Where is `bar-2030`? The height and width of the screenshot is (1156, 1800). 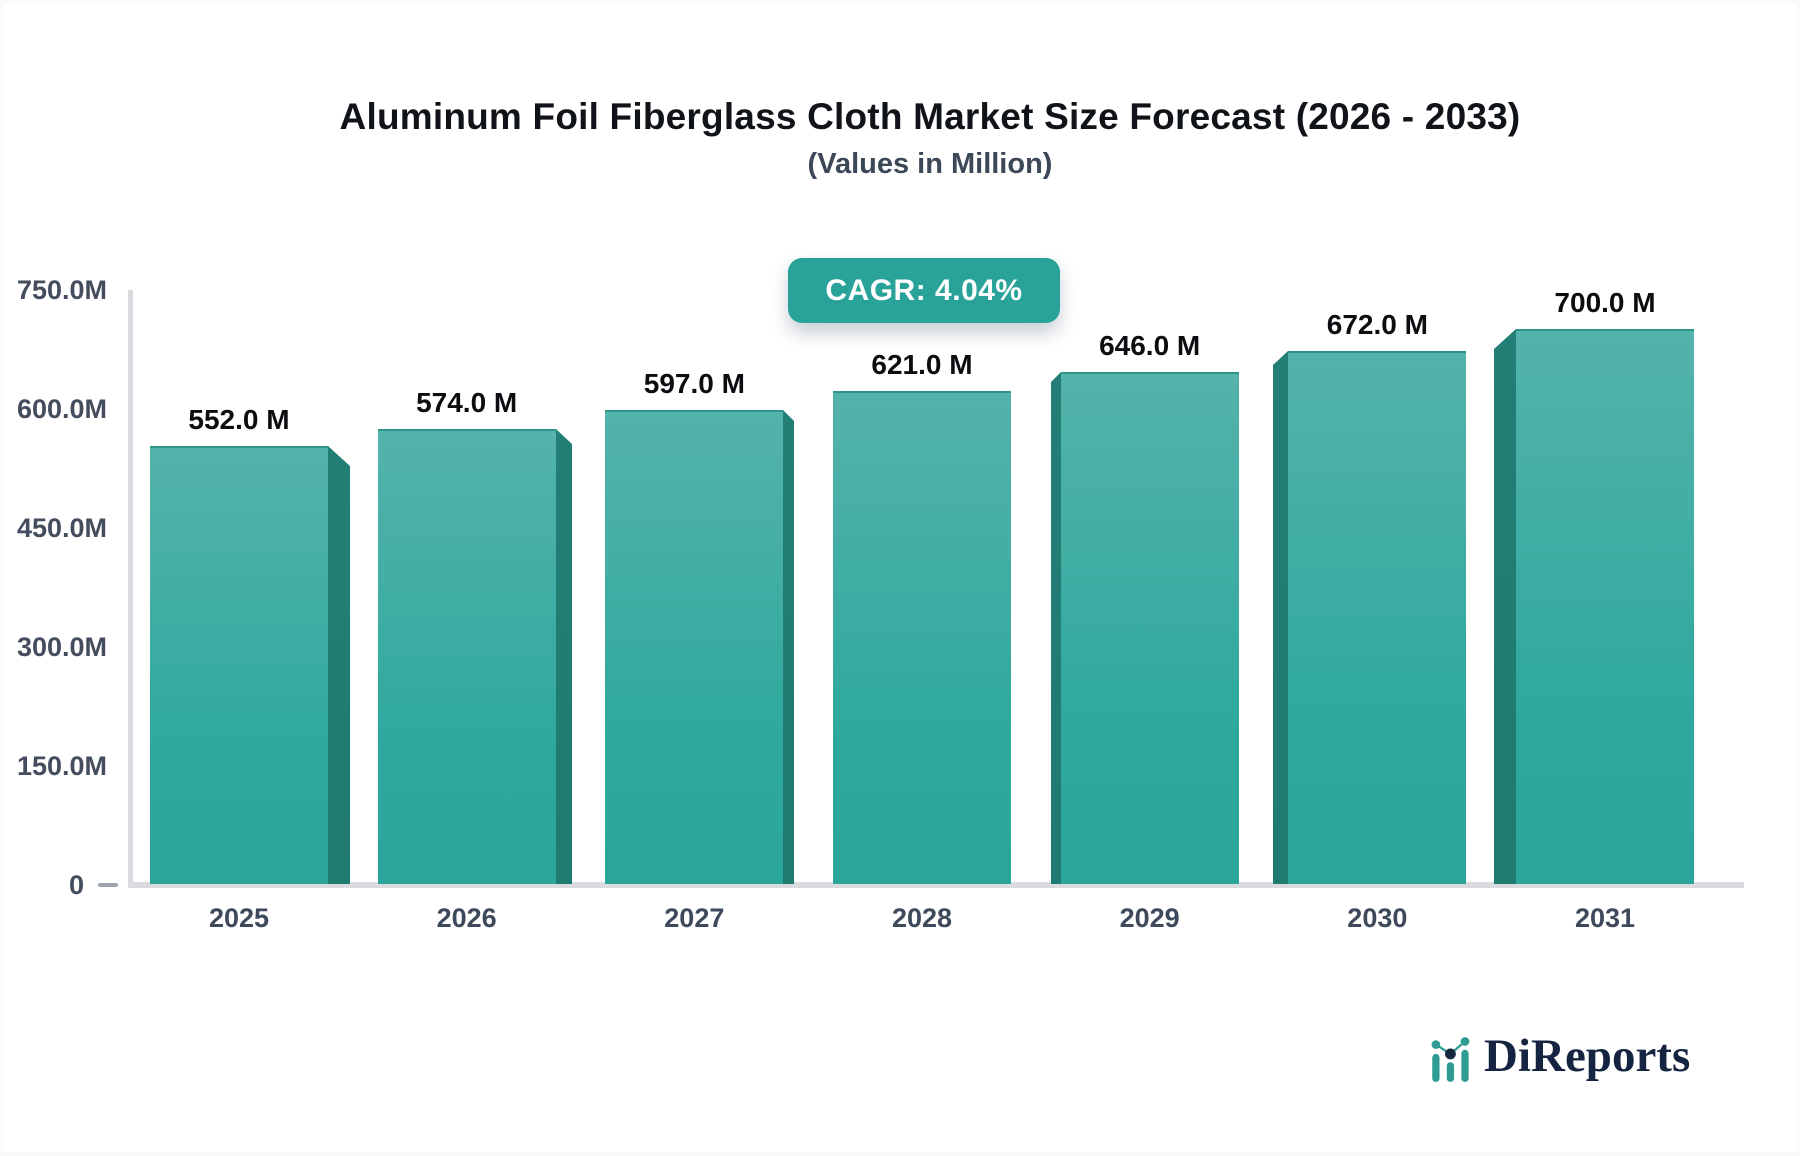 bar-2030 is located at coordinates (1377, 617).